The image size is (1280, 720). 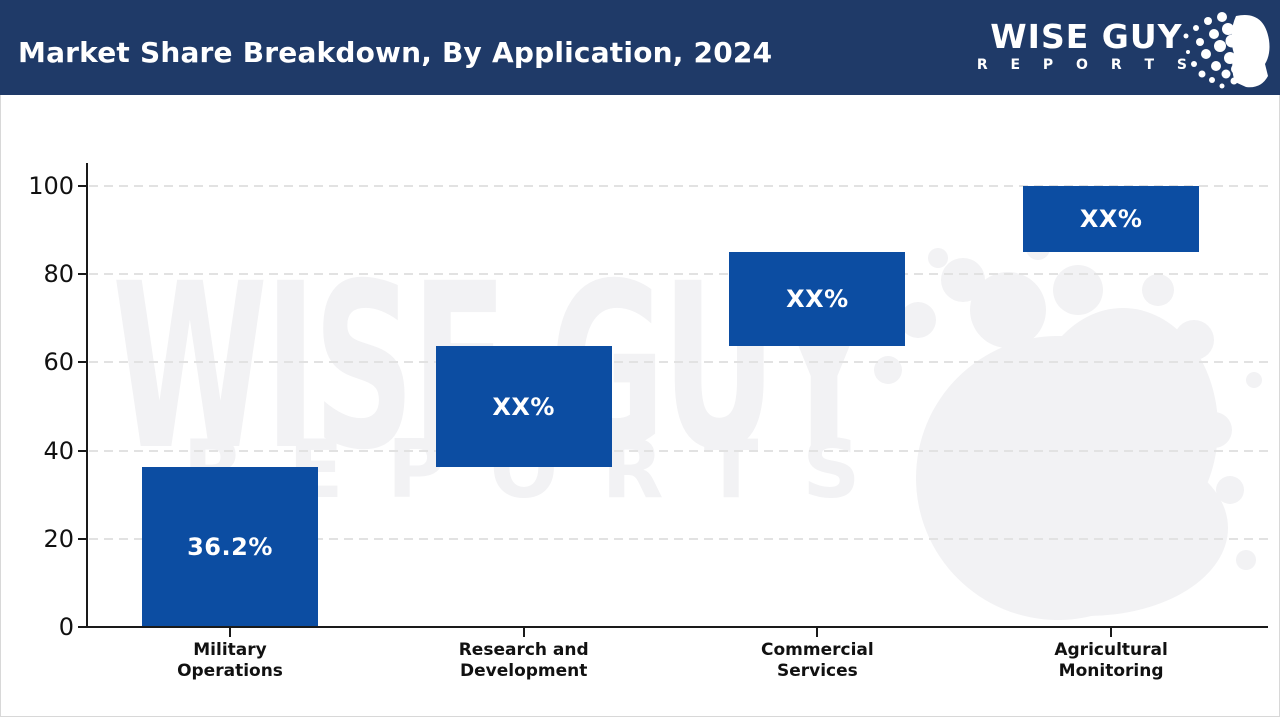 I want to click on y-axis-line, so click(x=87, y=395).